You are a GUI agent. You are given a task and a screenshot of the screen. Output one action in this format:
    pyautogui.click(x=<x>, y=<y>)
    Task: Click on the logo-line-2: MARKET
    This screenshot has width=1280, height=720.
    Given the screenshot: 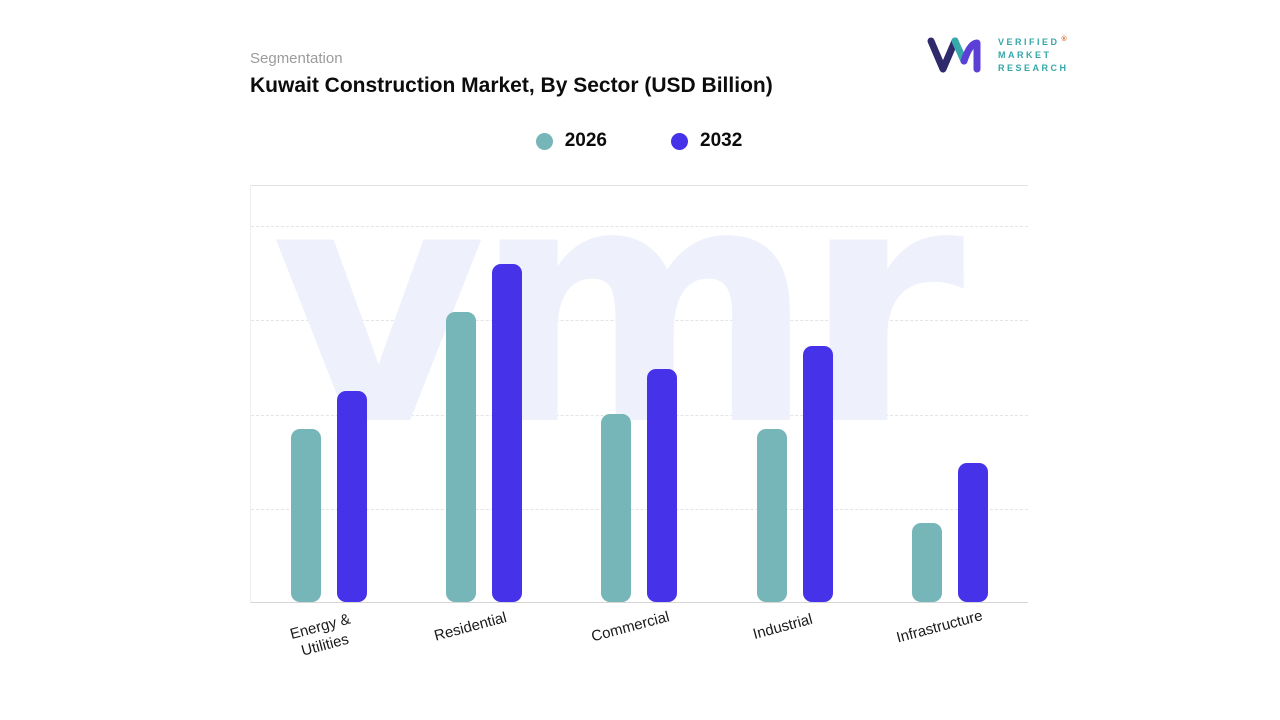 What is the action you would take?
    pyautogui.click(x=1025, y=54)
    